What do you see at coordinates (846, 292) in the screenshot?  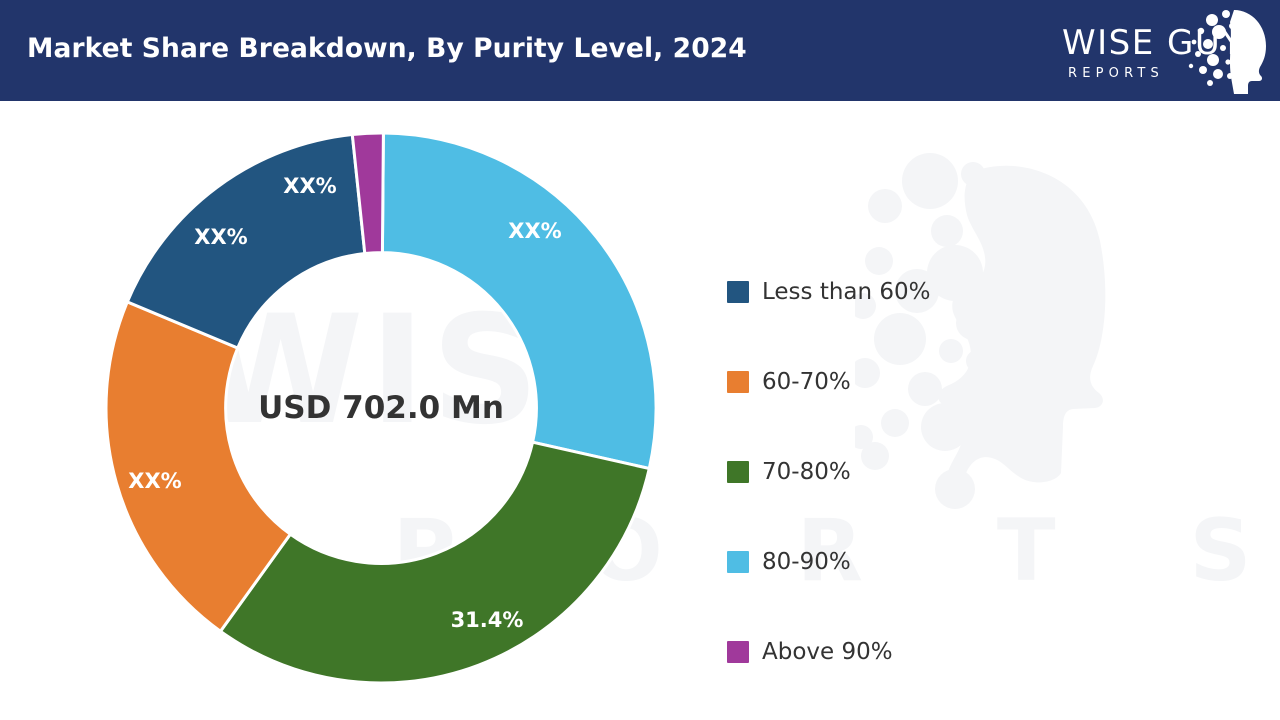 I see `legend-label: Less than 60%` at bounding box center [846, 292].